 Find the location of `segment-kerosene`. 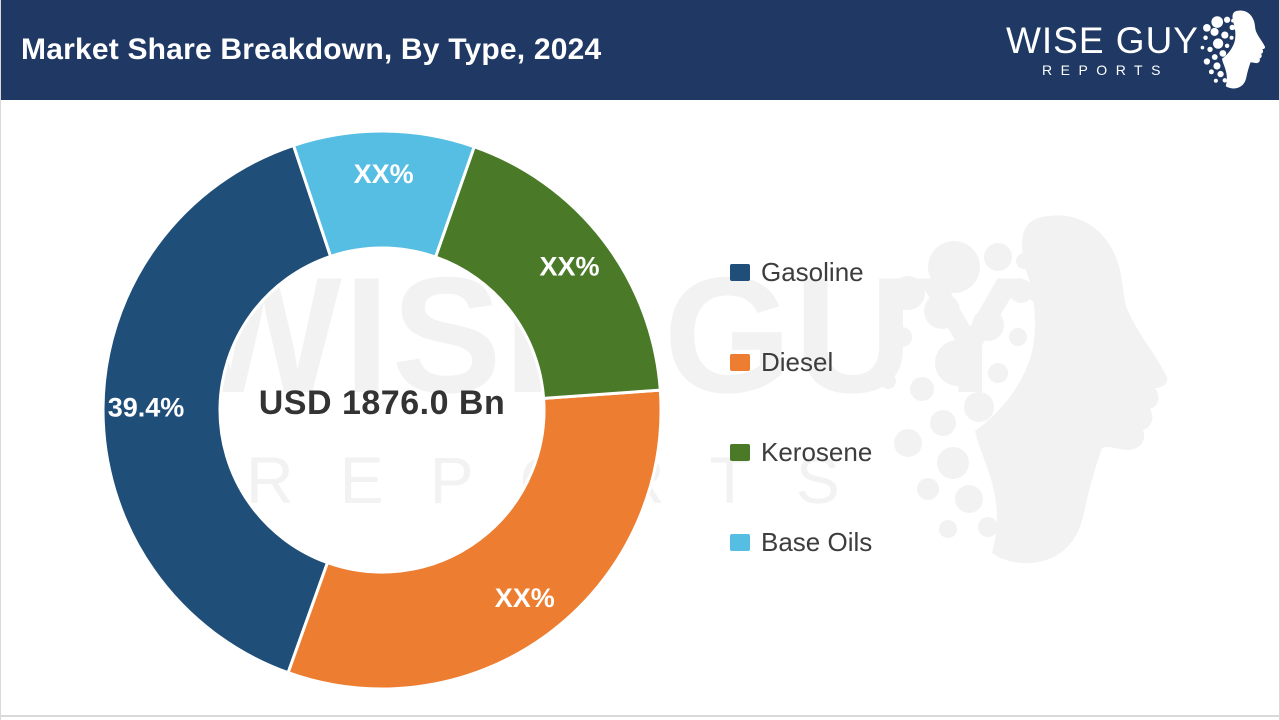

segment-kerosene is located at coordinates (548, 272).